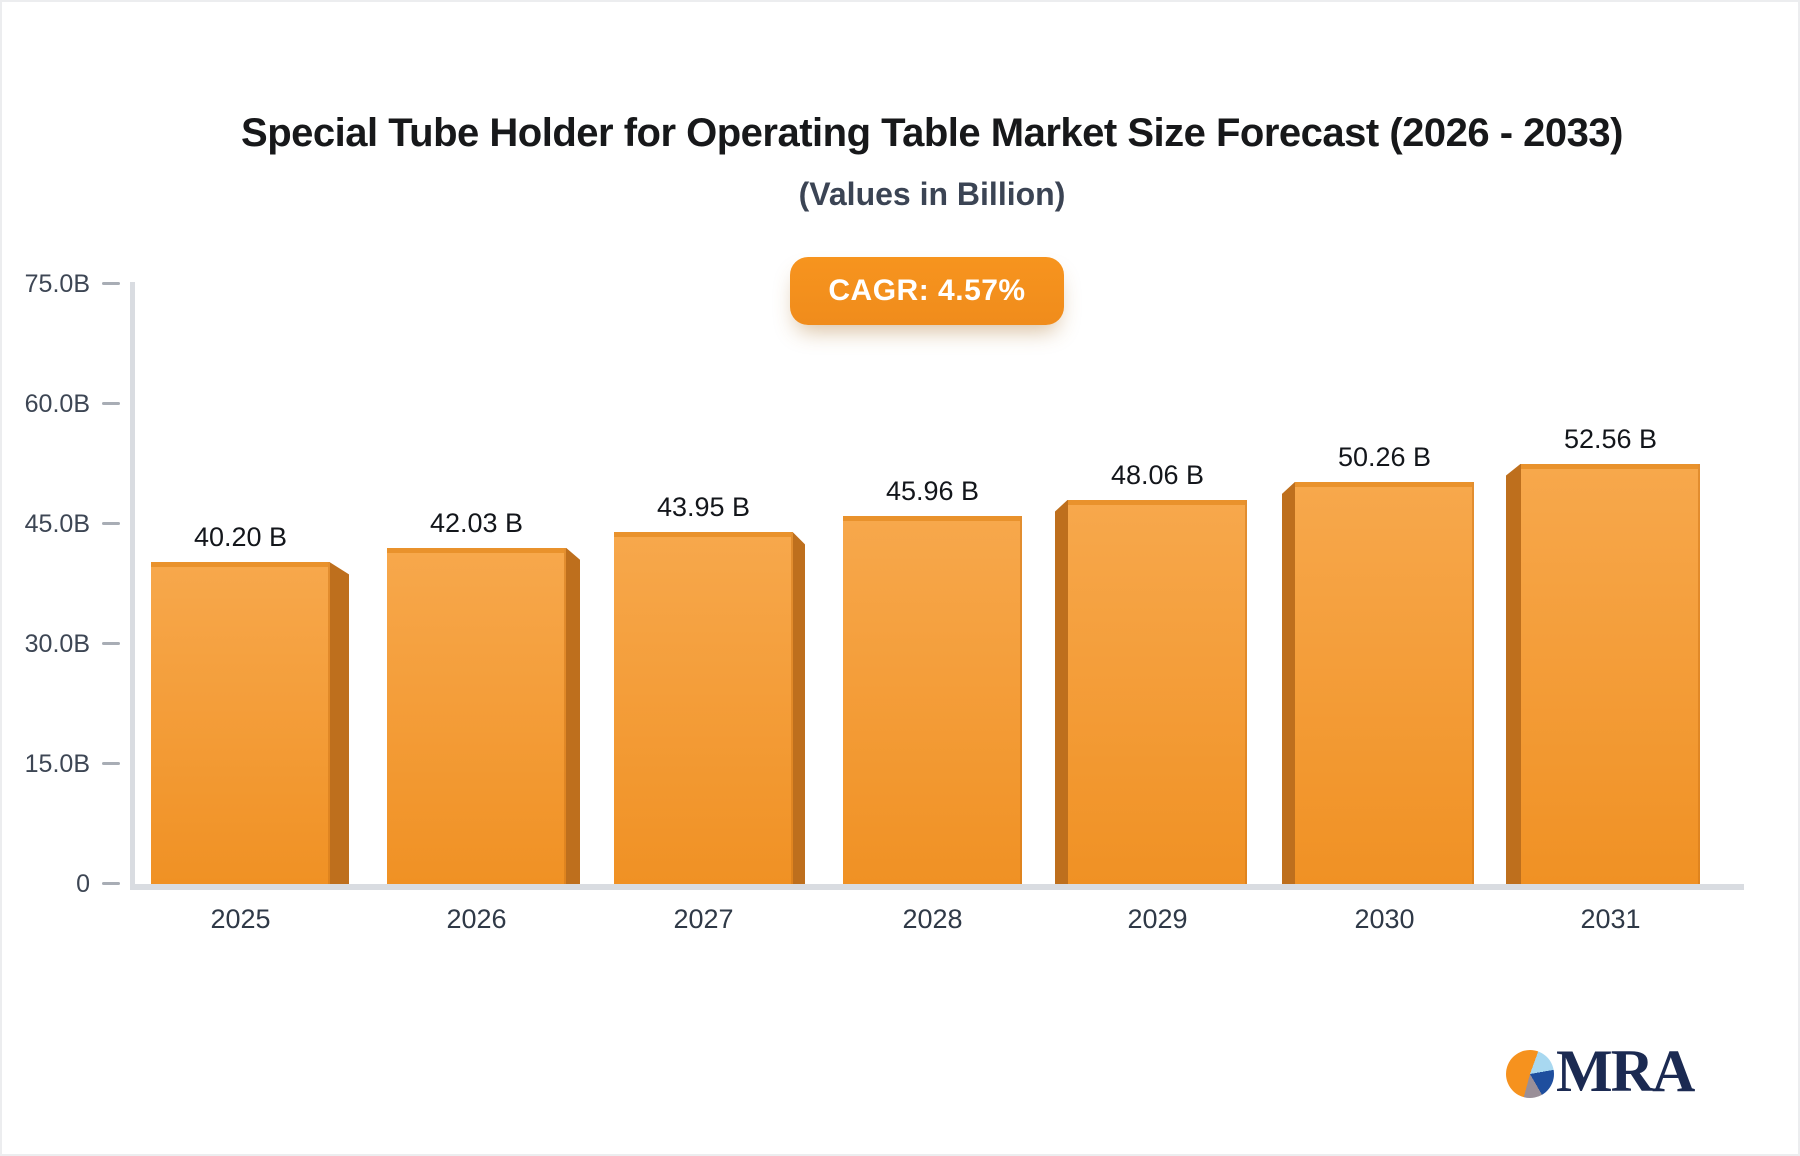  What do you see at coordinates (932, 700) in the screenshot?
I see `bar-2028` at bounding box center [932, 700].